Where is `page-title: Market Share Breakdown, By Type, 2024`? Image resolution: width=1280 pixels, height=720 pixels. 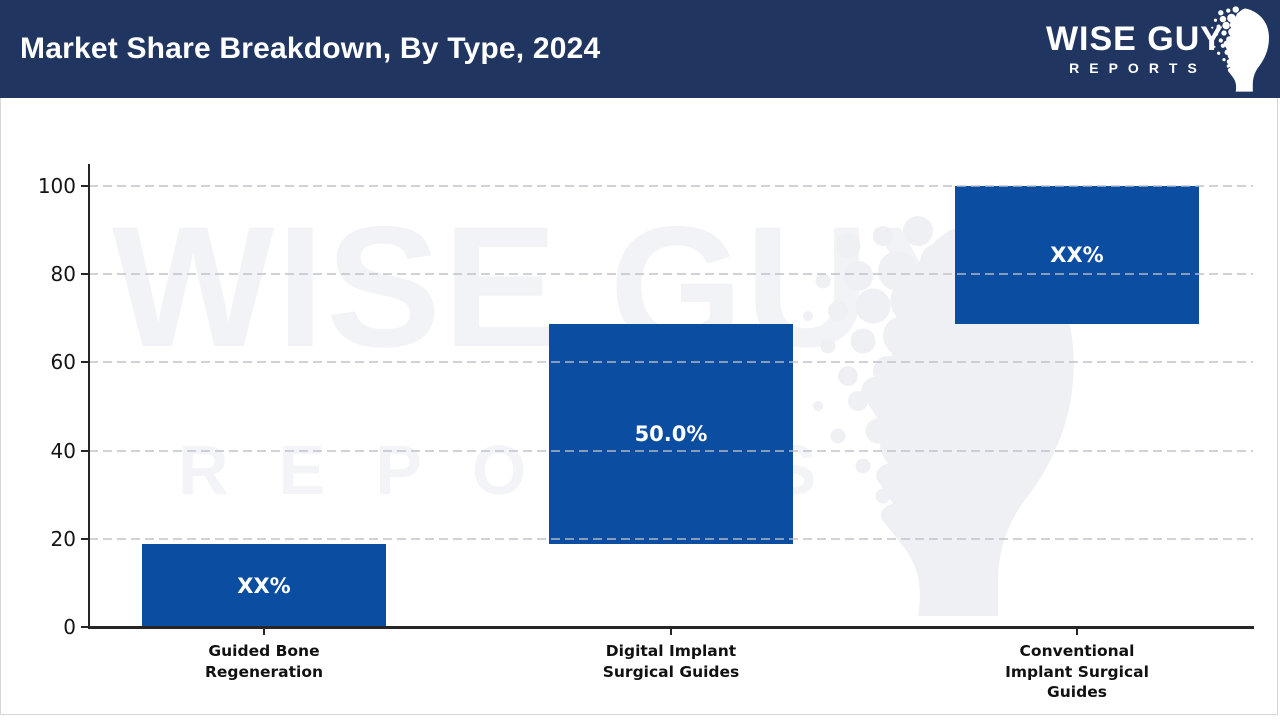 page-title: Market Share Breakdown, By Type, 2024 is located at coordinates (310, 48).